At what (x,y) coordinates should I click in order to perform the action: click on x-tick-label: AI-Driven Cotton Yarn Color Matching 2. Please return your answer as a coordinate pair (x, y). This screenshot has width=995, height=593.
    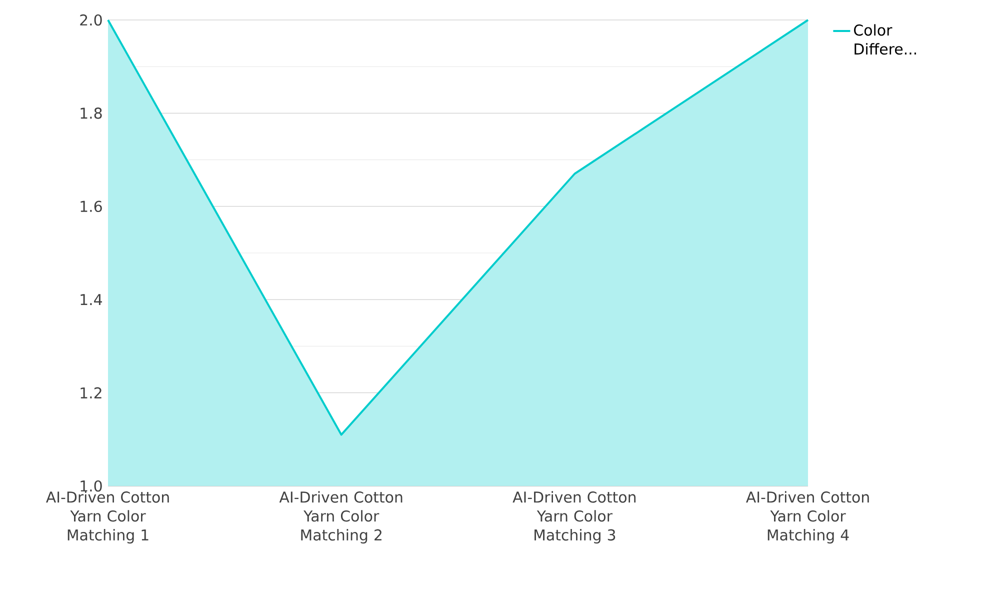
    Looking at the image, I should click on (340, 517).